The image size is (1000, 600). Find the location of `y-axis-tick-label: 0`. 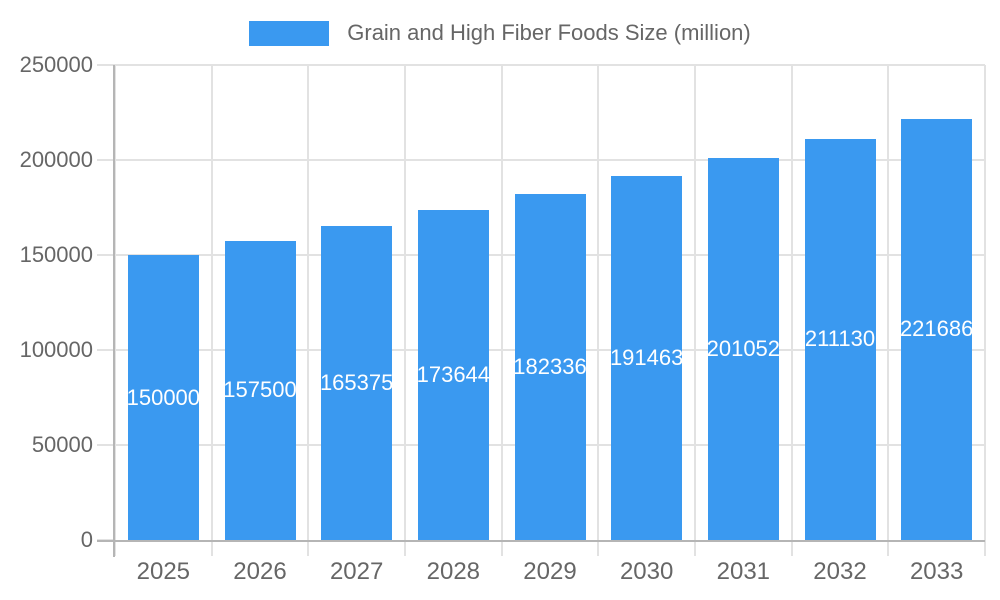

y-axis-tick-label: 0 is located at coordinates (86, 539).